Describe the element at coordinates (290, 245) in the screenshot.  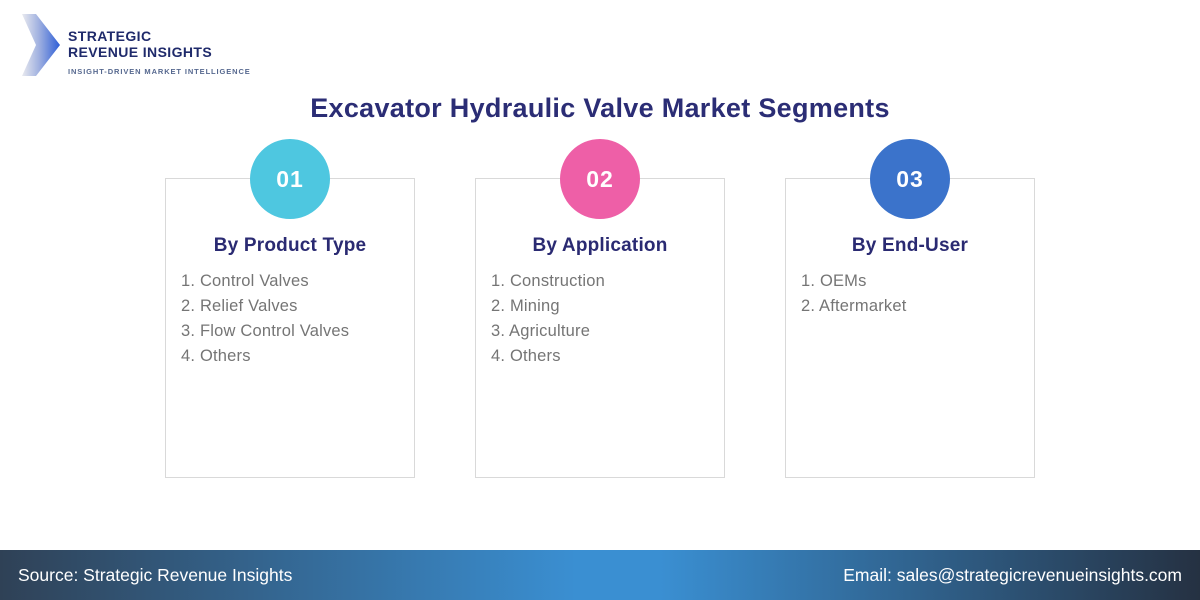
I see `card-heading: By Product Type` at that location.